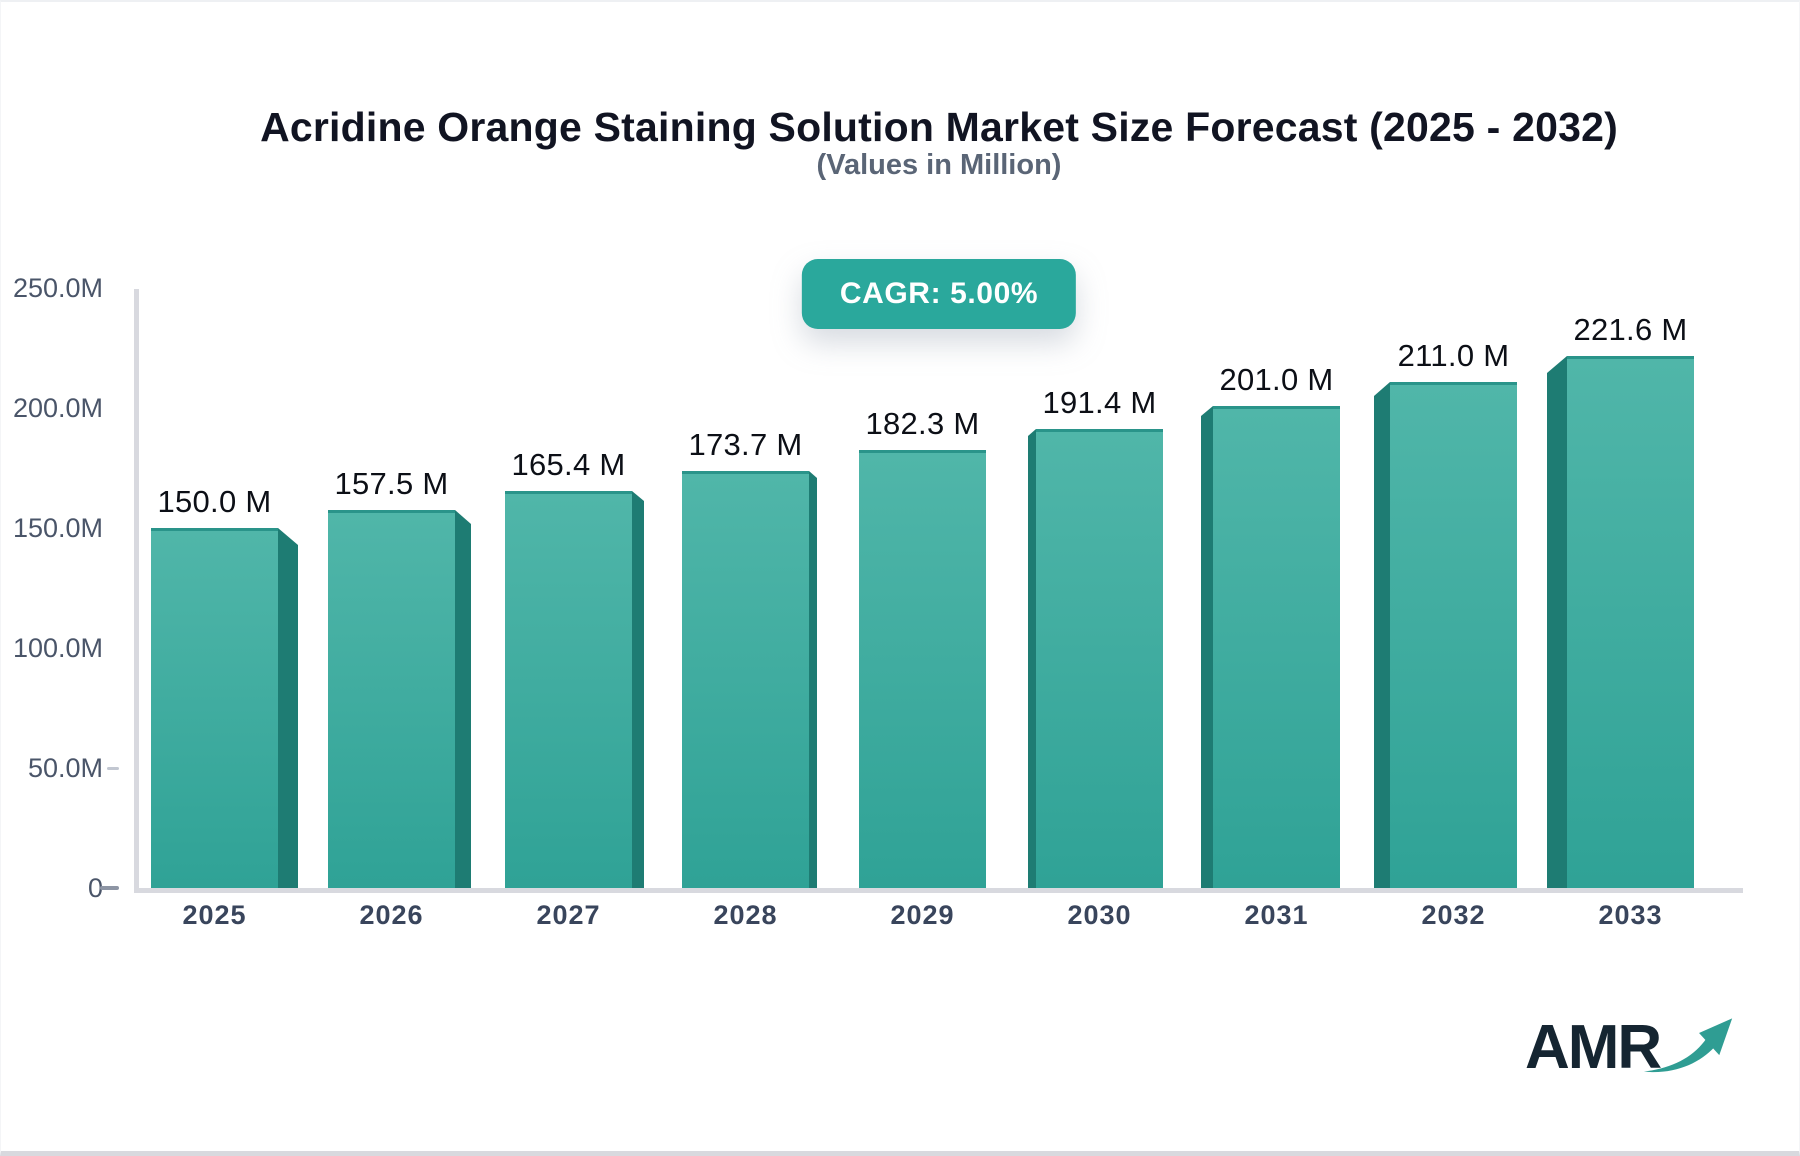 This screenshot has width=1800, height=1156. What do you see at coordinates (391, 915) in the screenshot?
I see `x-axis-label: 2026` at bounding box center [391, 915].